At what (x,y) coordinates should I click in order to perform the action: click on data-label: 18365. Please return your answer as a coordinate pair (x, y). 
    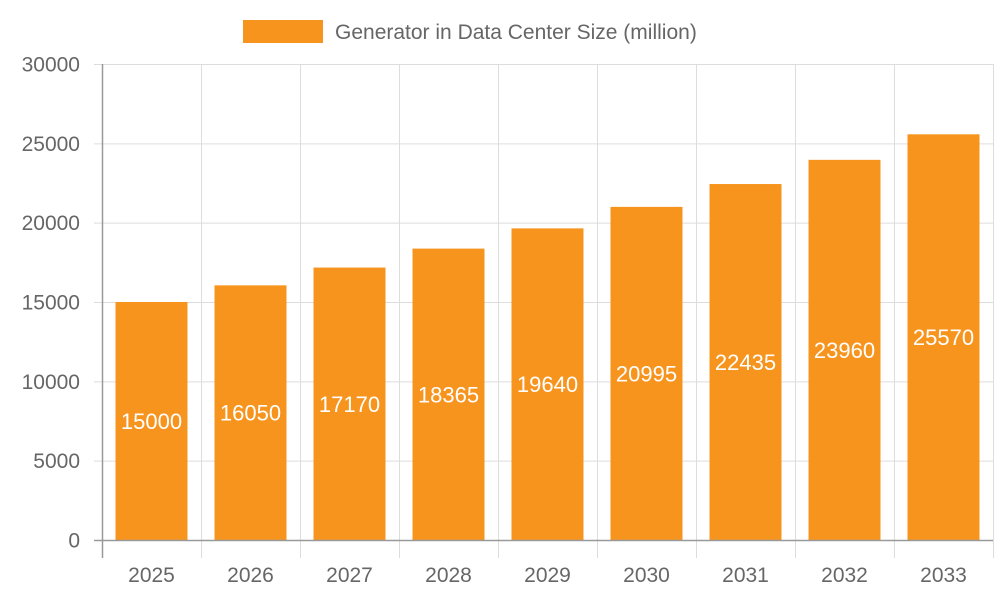
    Looking at the image, I should click on (448, 394).